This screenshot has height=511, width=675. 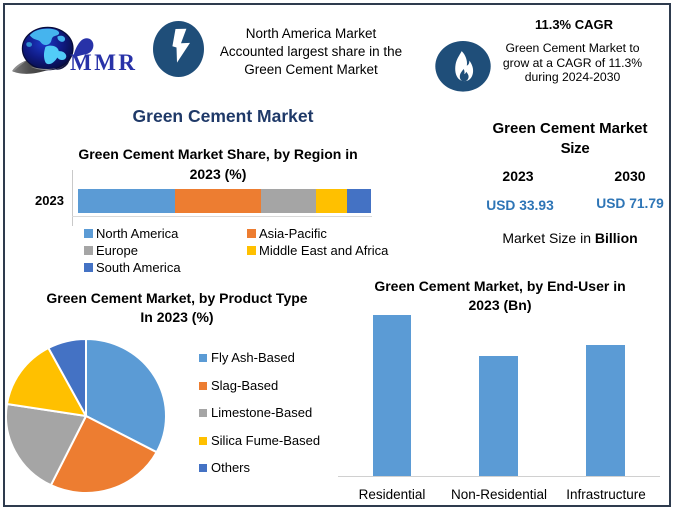 I want to click on svg-text: MMR, so click(x=104, y=62).